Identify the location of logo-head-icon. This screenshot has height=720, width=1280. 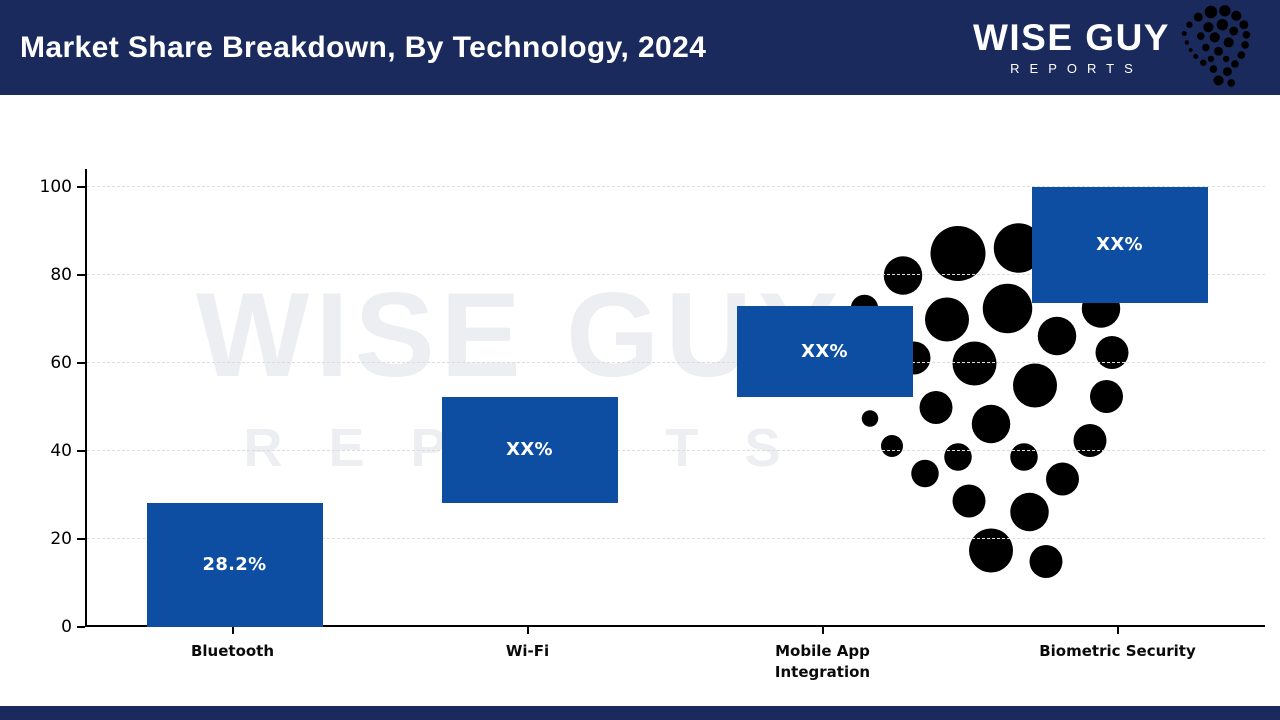
(1216, 46).